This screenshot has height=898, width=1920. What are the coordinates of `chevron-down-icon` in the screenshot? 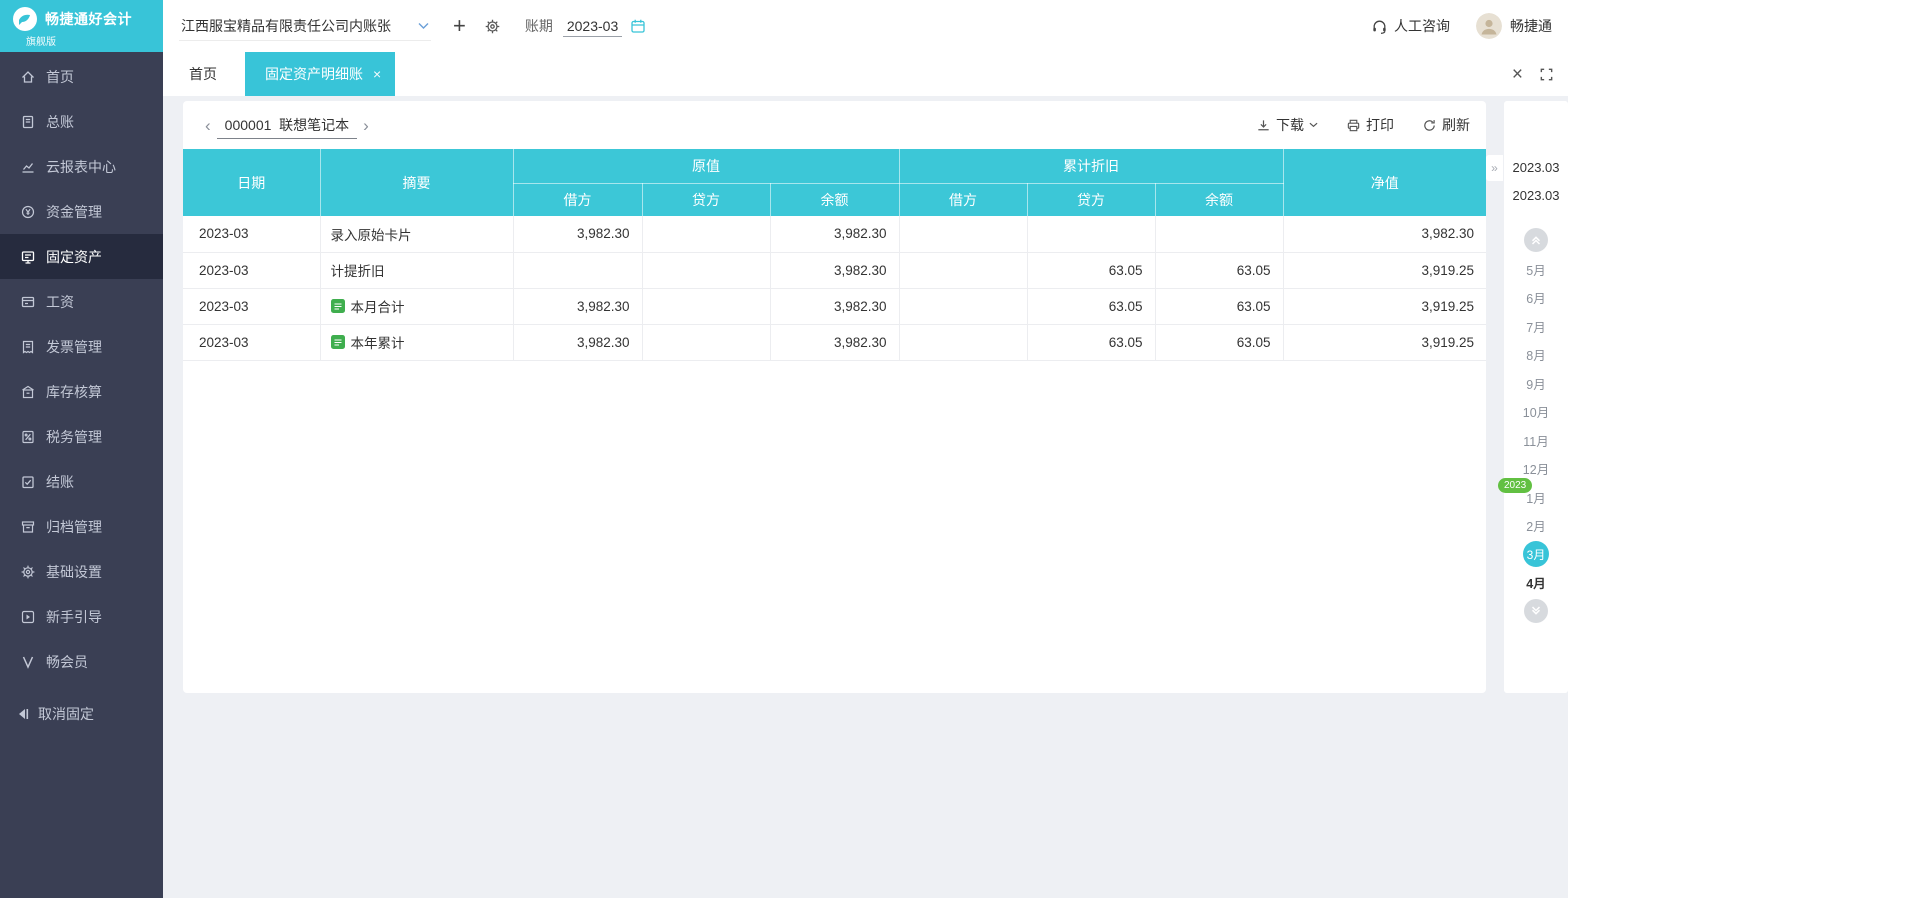 It's located at (423, 26).